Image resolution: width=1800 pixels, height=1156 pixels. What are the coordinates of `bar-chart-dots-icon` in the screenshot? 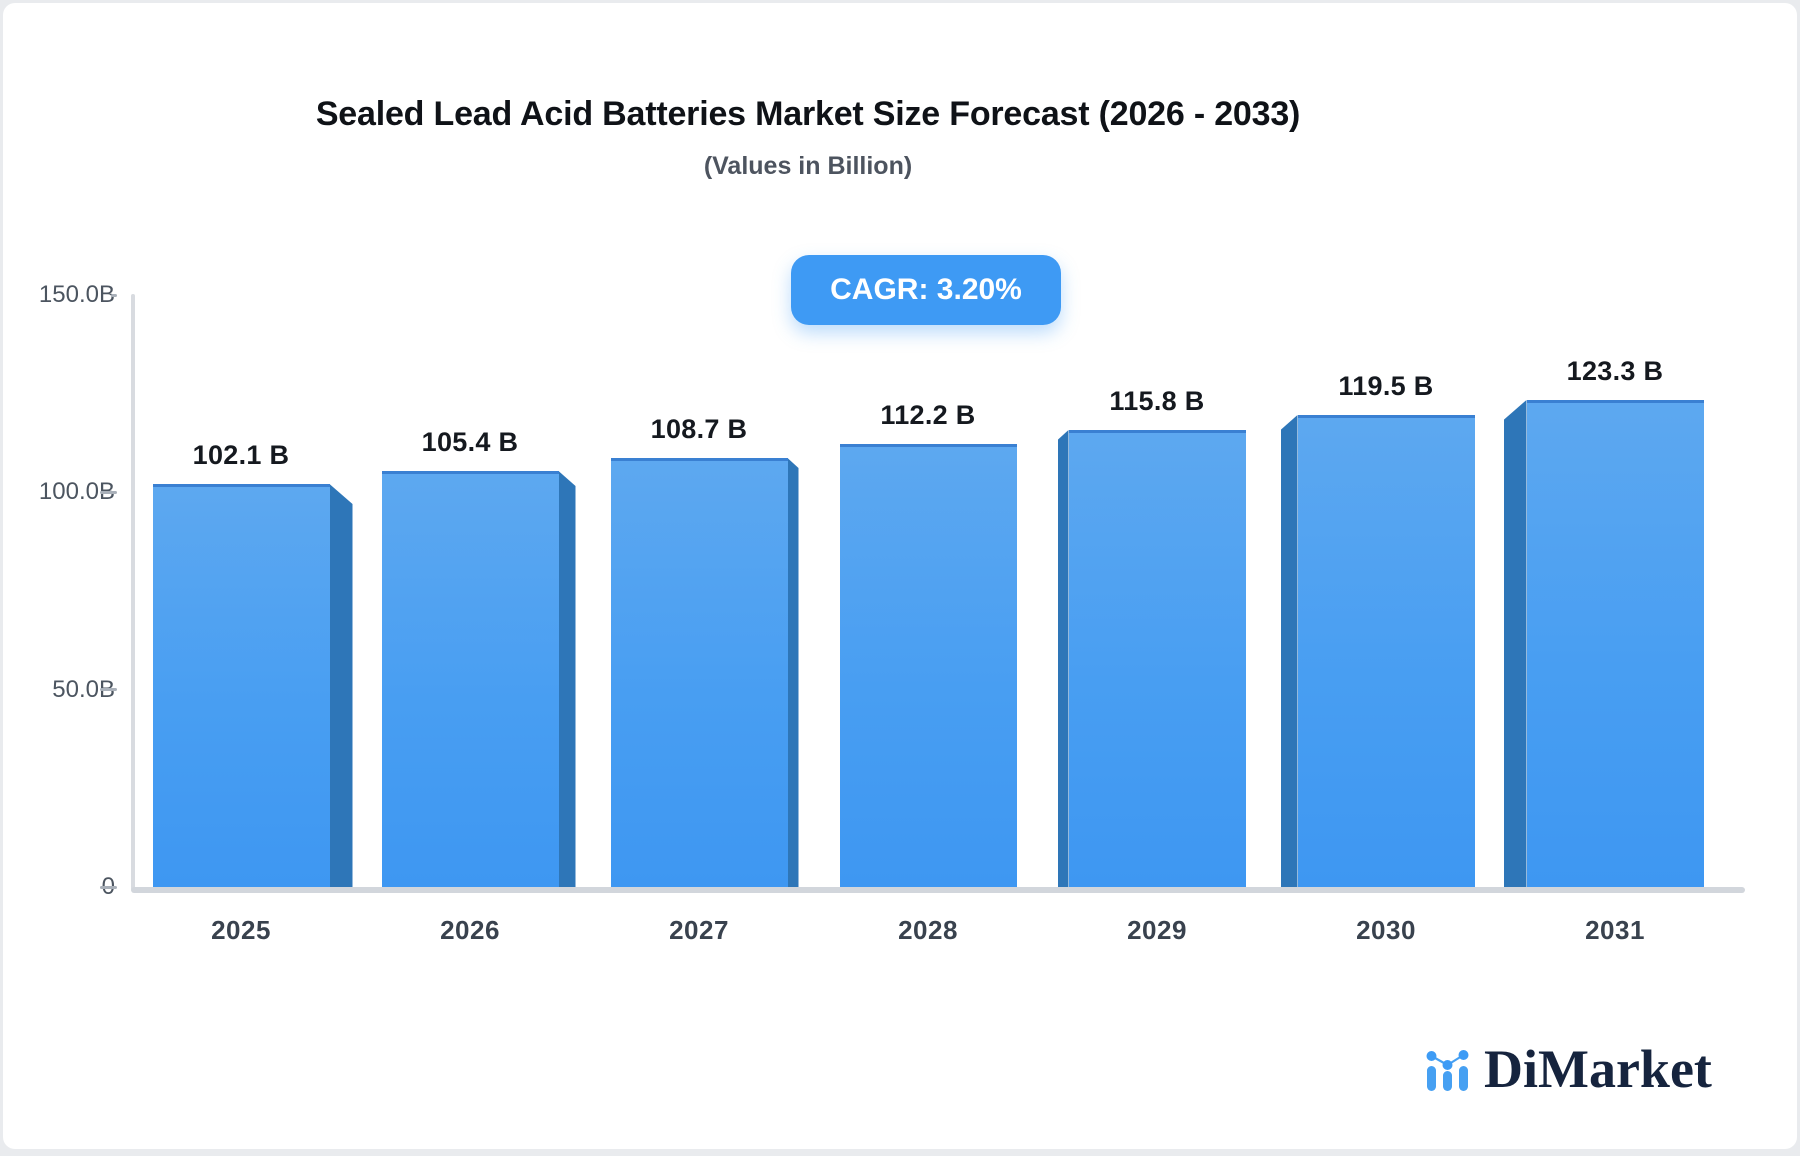 It's located at (1447, 1070).